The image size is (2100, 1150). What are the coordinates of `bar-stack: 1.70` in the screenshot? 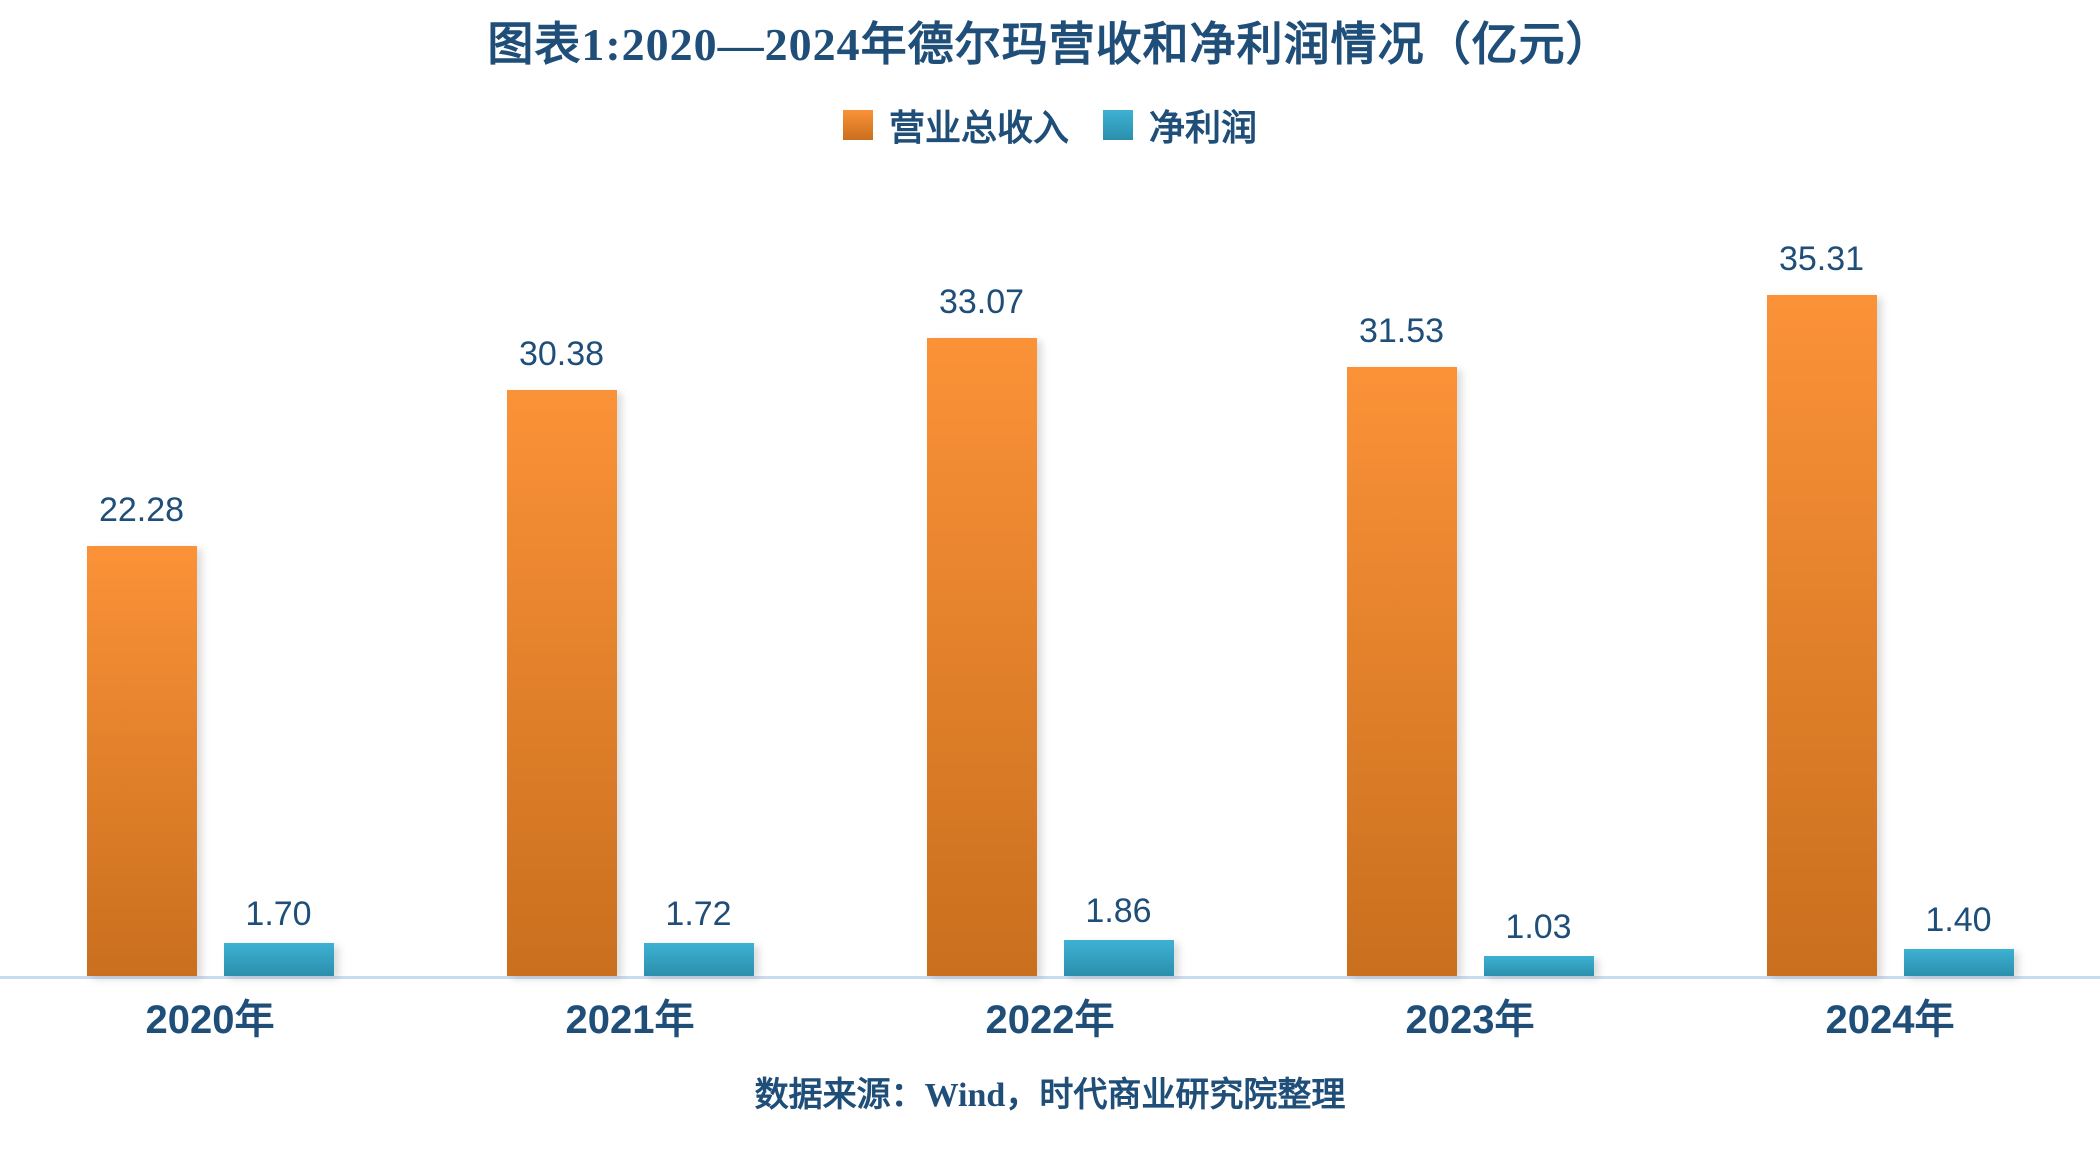 It's located at (278, 935).